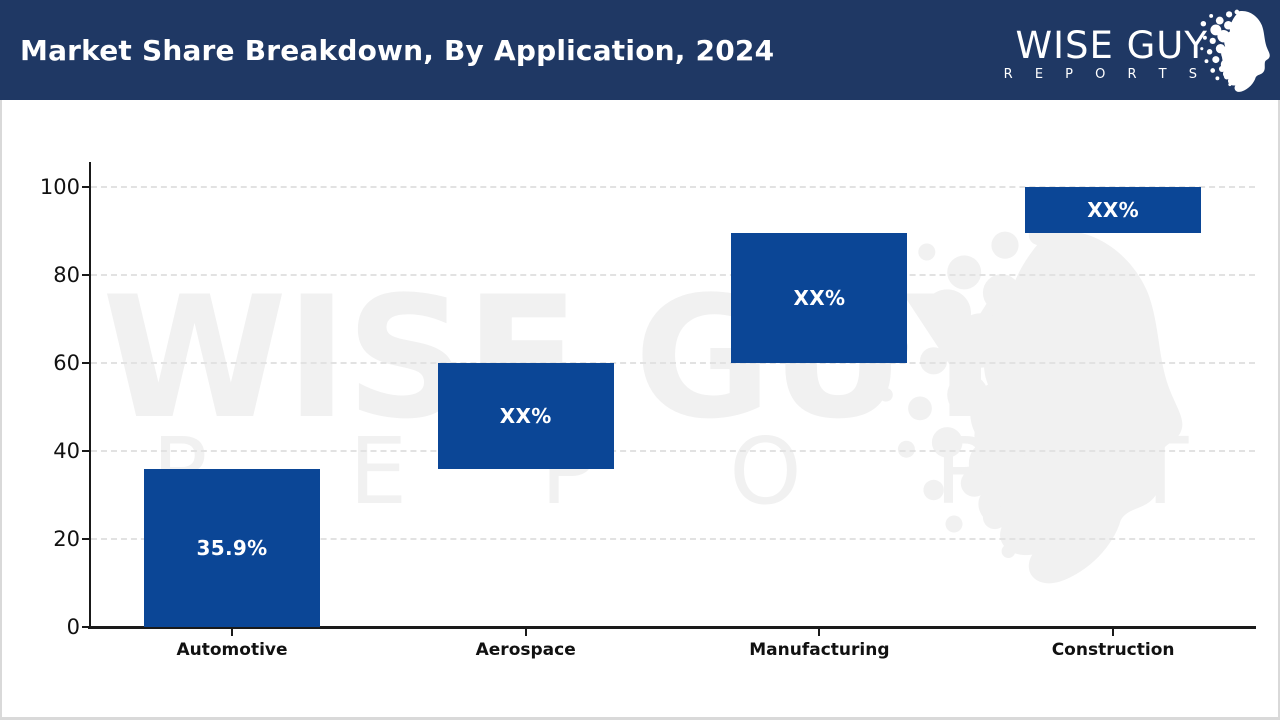  I want to click on x-tick-label: Construction, so click(1113, 650).